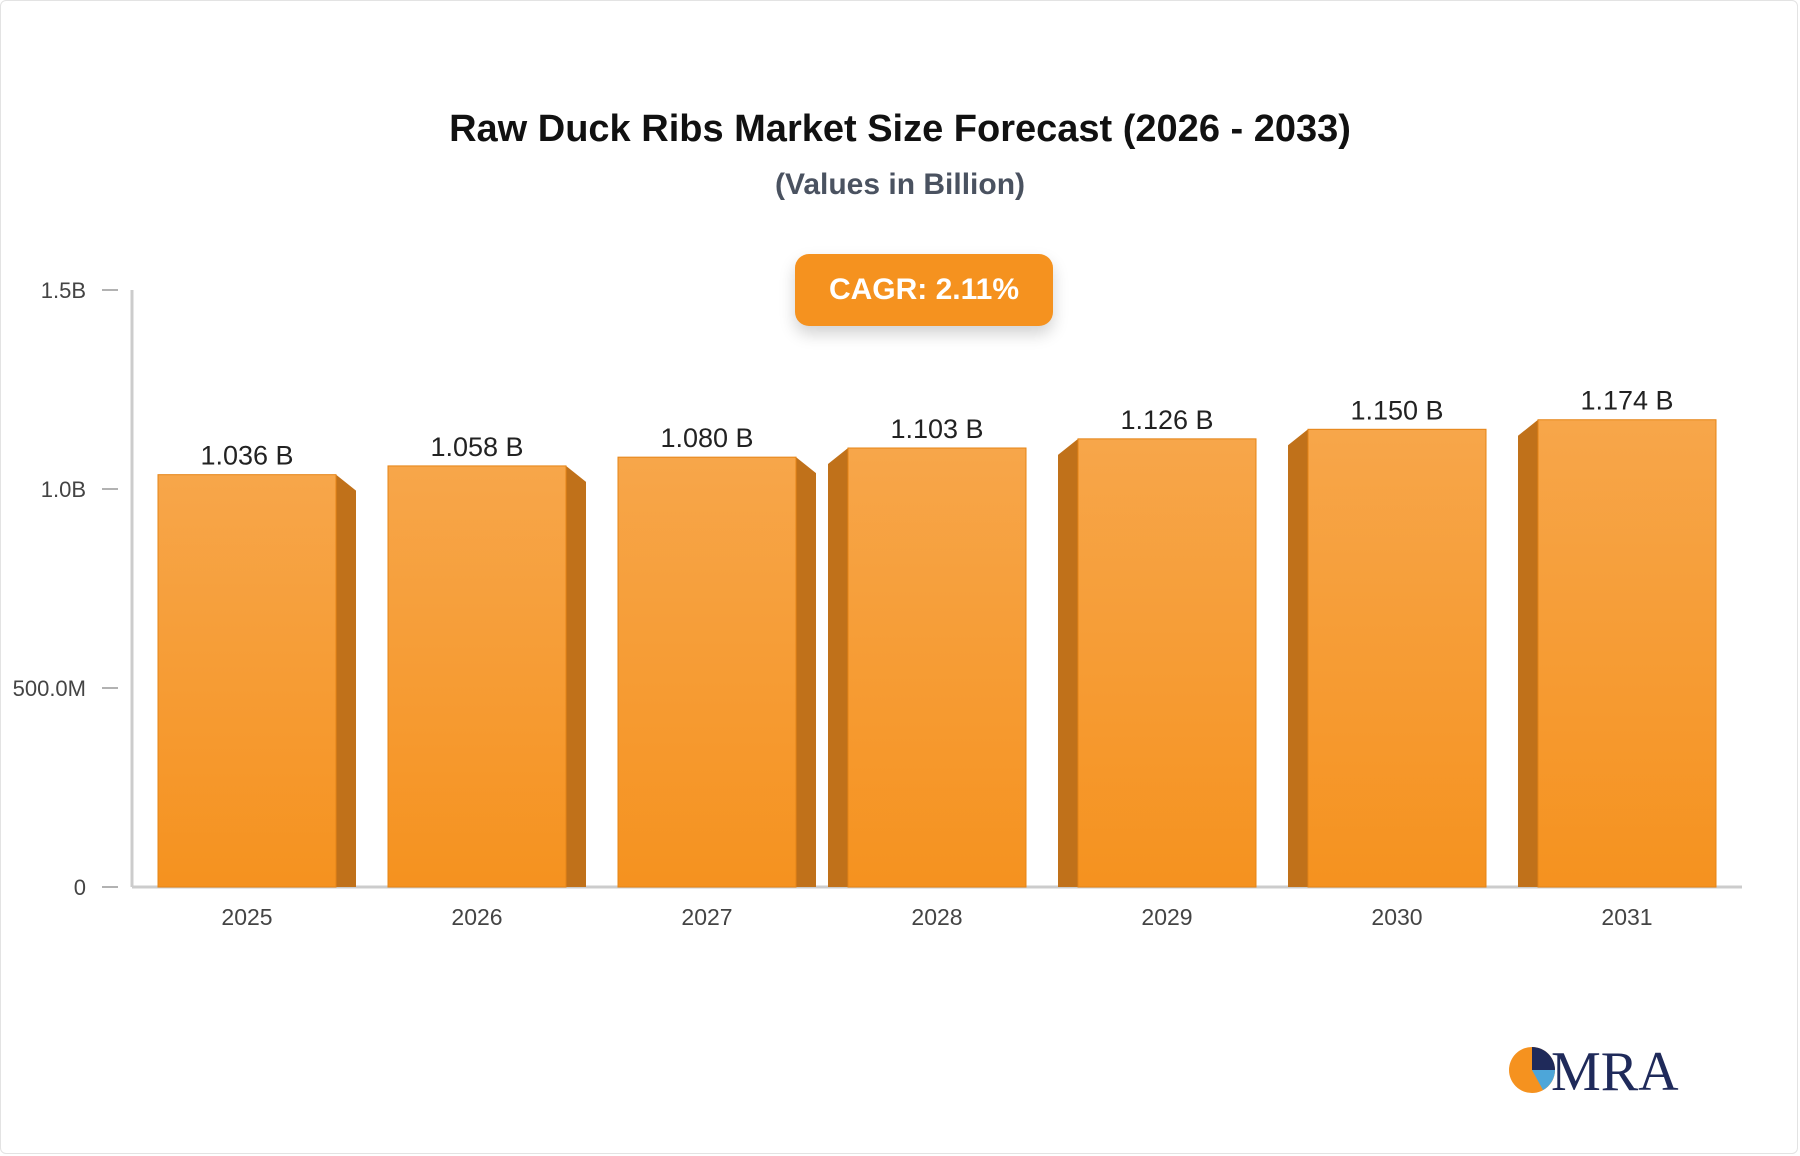 The width and height of the screenshot is (1800, 1156). What do you see at coordinates (936, 917) in the screenshot?
I see `x-tick-label: 2028` at bounding box center [936, 917].